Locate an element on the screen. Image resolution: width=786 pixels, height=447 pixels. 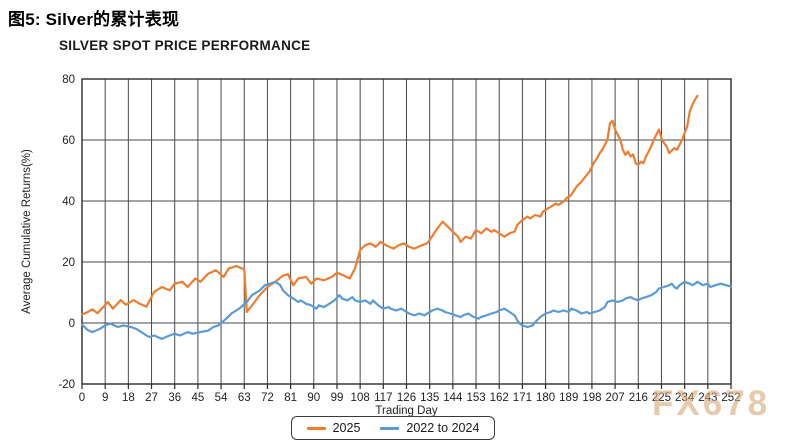
legend-item-2025: 2025 is located at coordinates (333, 428).